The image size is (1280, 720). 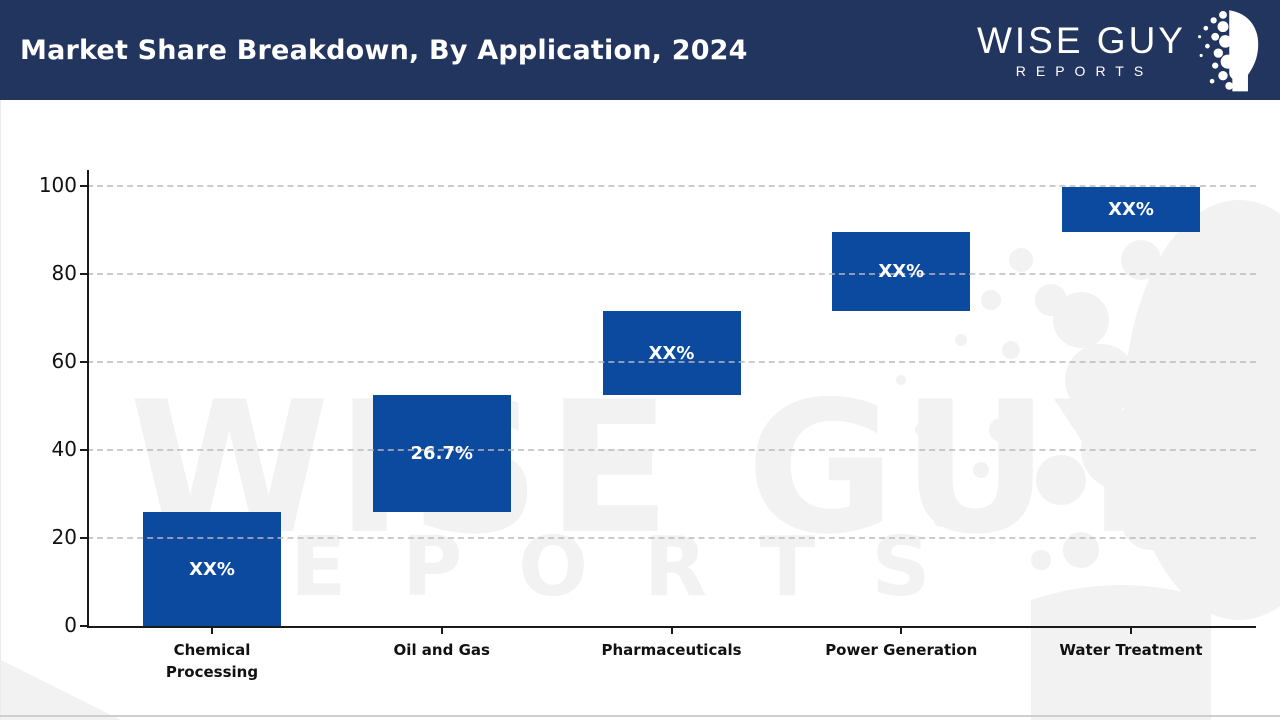 I want to click on watermark-subtitle: REPORTS, so click(x=579, y=567).